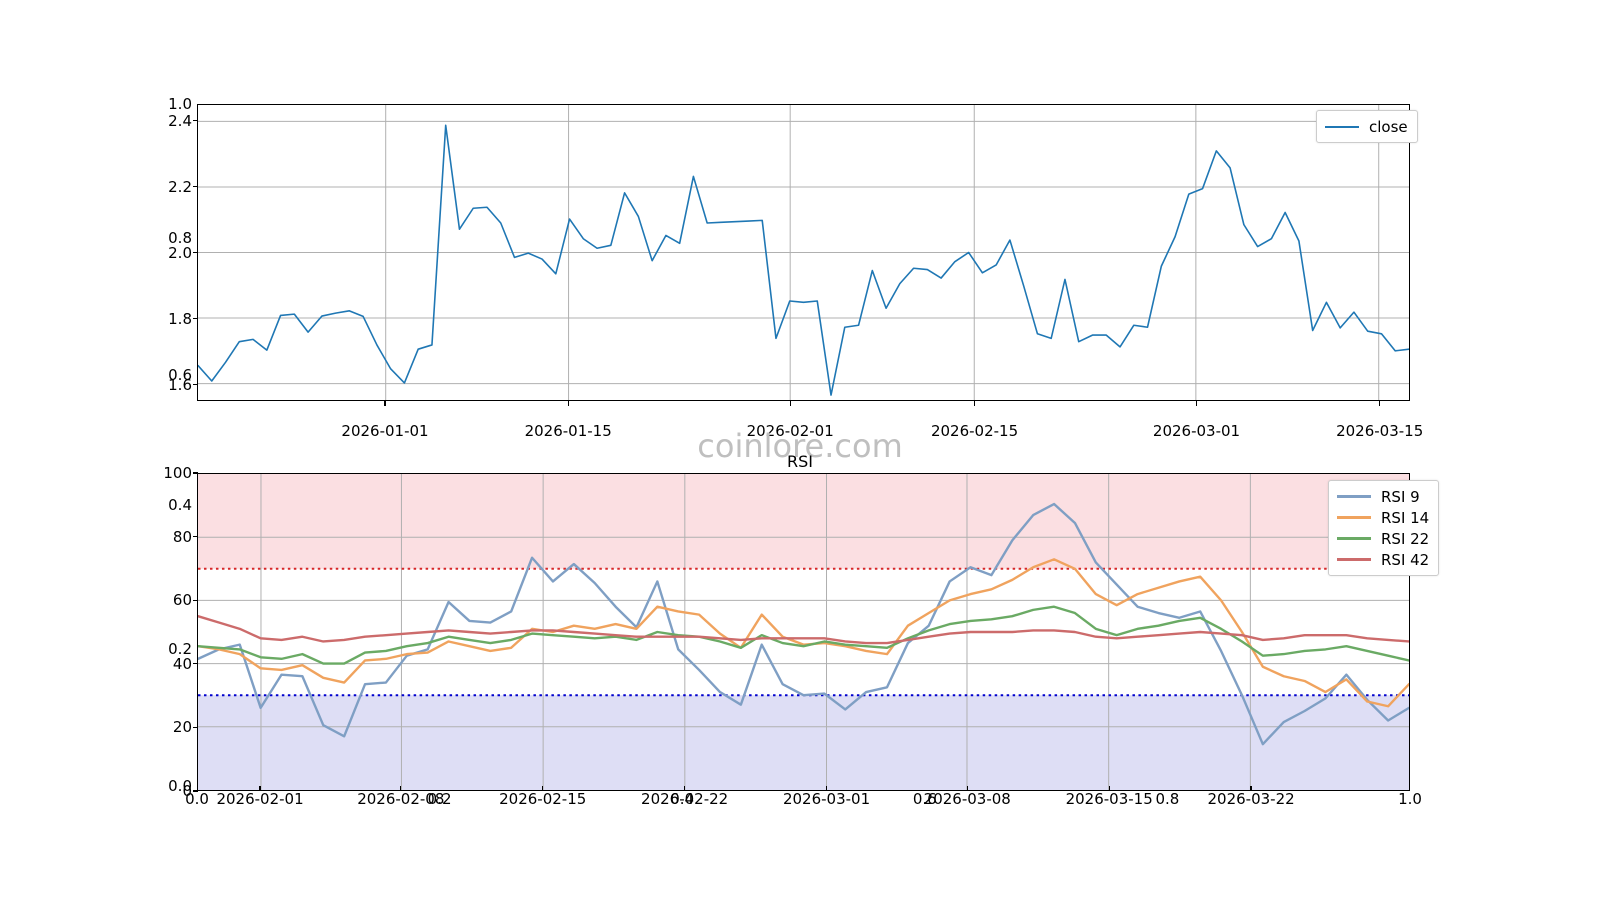  Describe the element at coordinates (177, 473) in the screenshot. I see `rsi-y-tick-0: 100` at that location.